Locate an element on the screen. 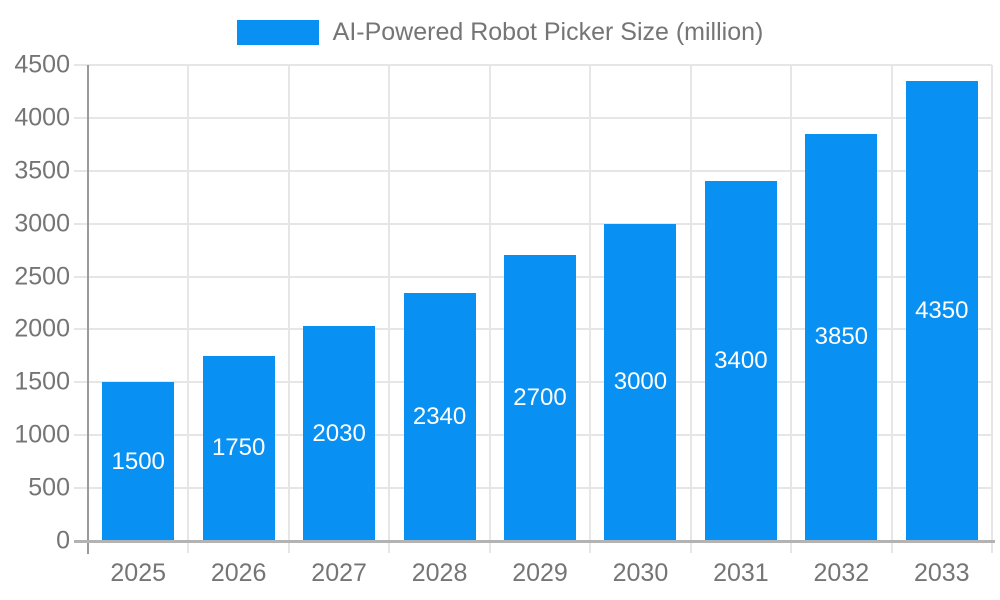 The height and width of the screenshot is (600, 1000). bar-value-label: 4350 is located at coordinates (942, 310).